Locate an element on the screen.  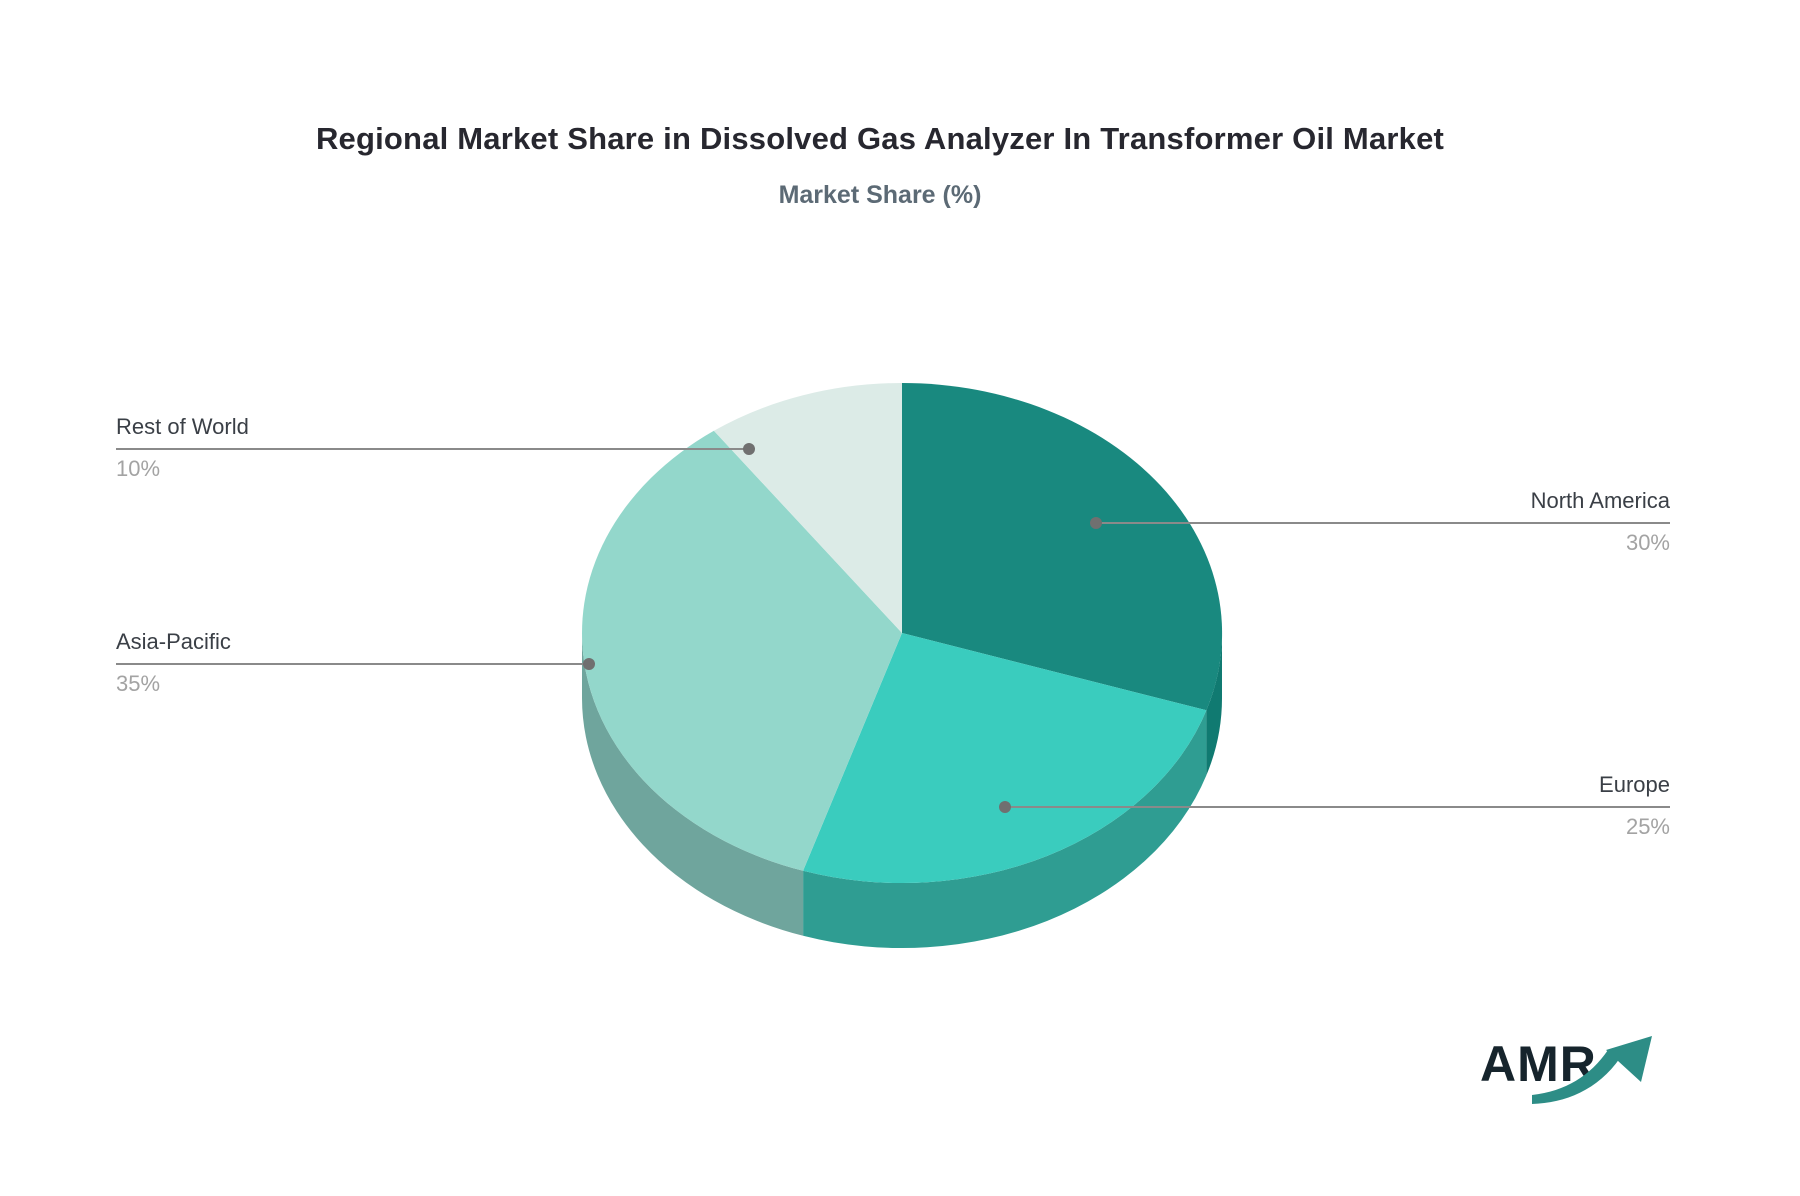
leader-dot-asia-pacific is located at coordinates (589, 664).